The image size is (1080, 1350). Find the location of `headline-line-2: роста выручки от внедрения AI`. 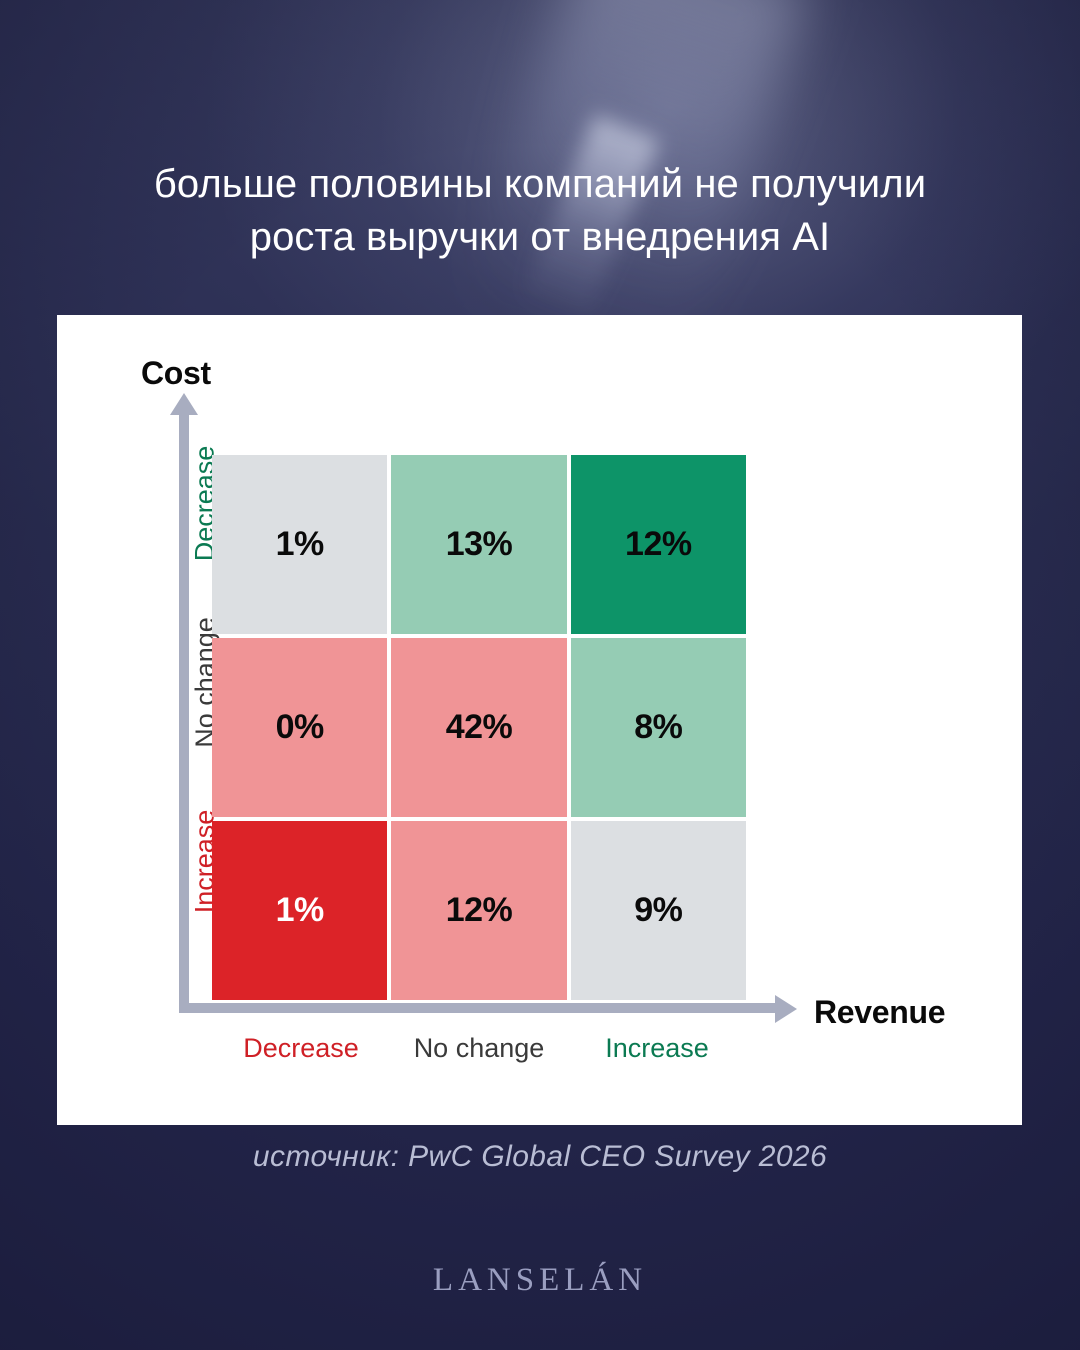

headline-line-2: роста выручки от внедрения AI is located at coordinates (540, 236).